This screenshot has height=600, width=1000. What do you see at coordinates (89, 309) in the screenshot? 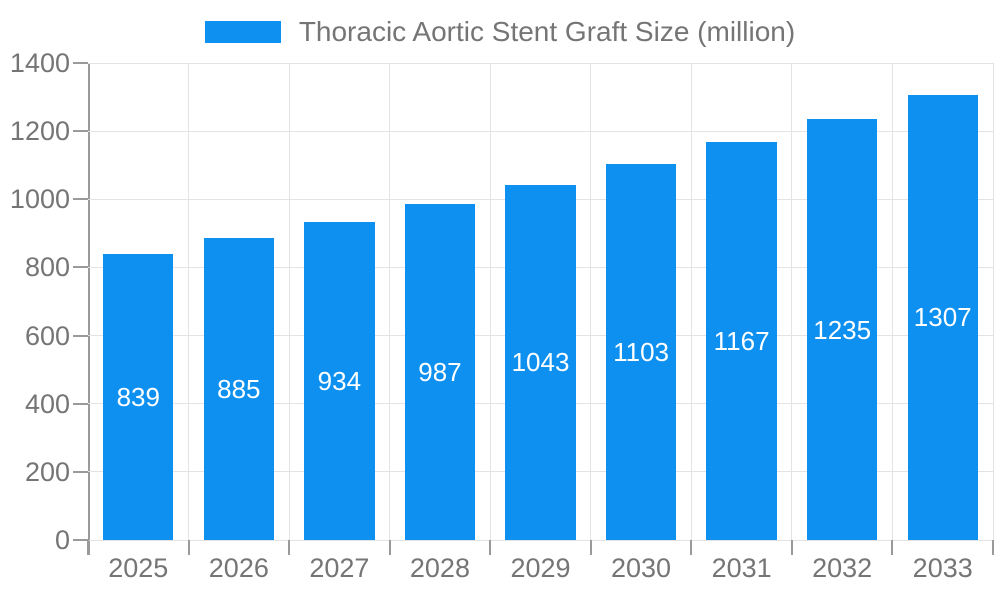
I see `y-axis-line` at bounding box center [89, 309].